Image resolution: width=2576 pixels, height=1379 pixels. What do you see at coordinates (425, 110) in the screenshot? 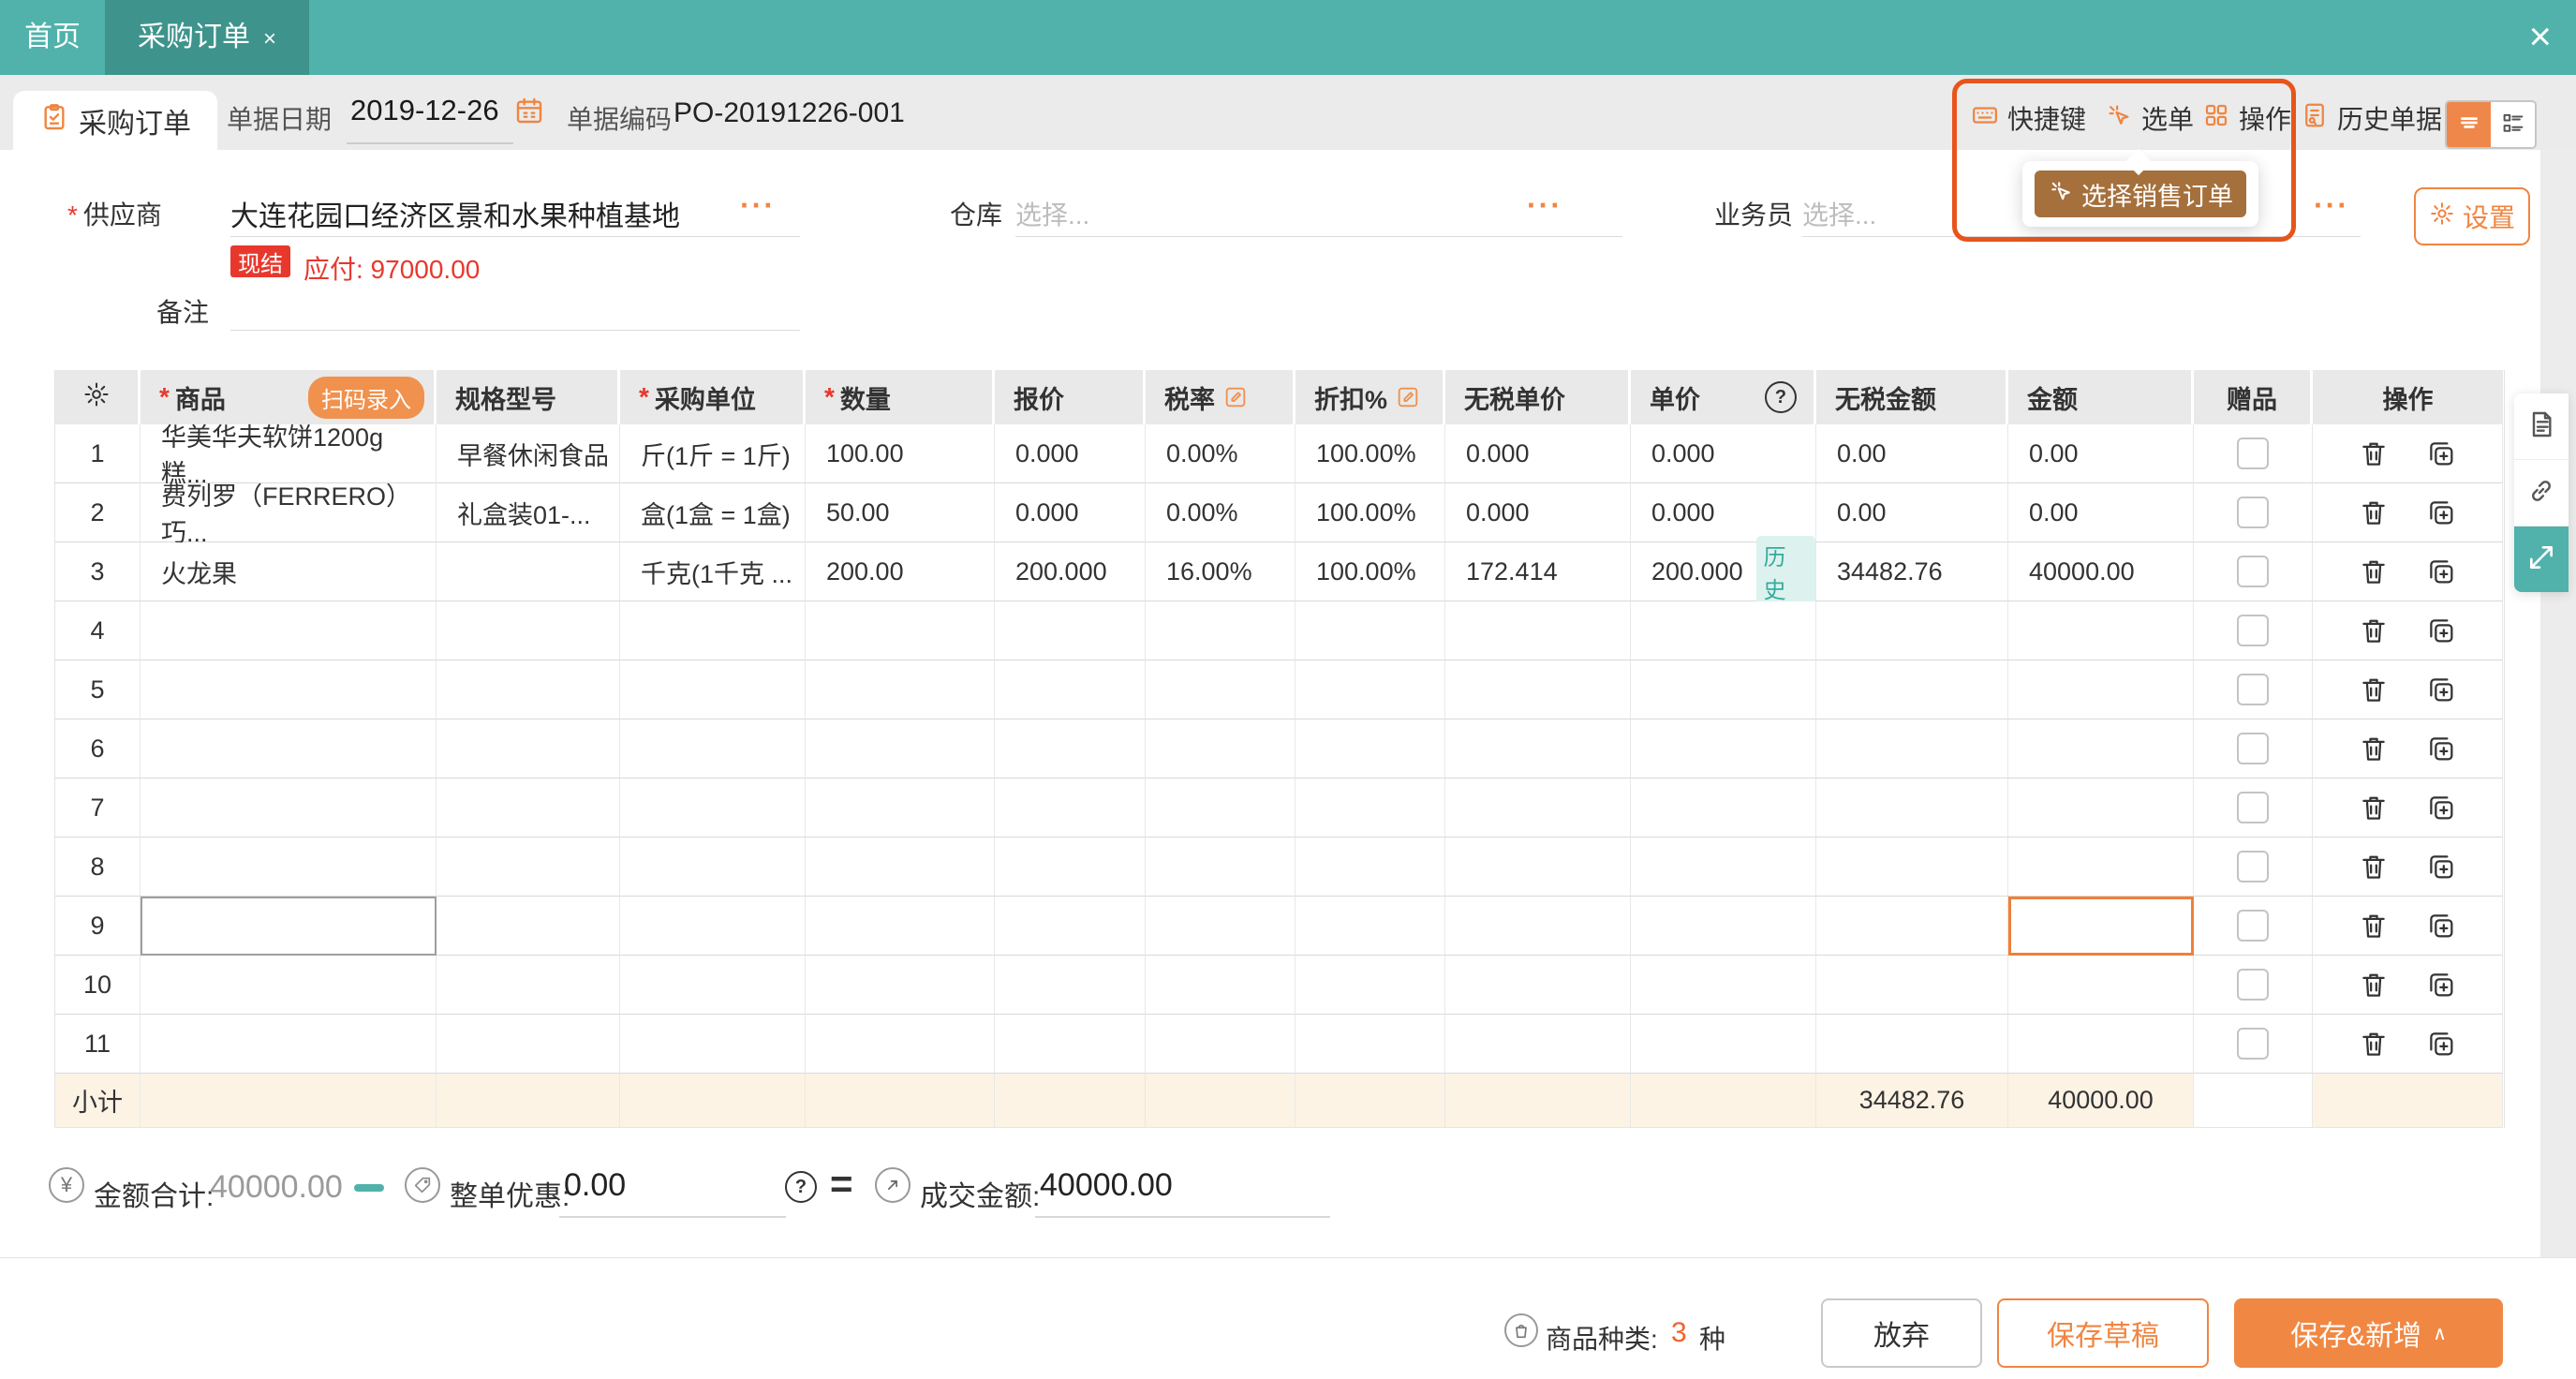
I see `date-value: 2019-12-26` at bounding box center [425, 110].